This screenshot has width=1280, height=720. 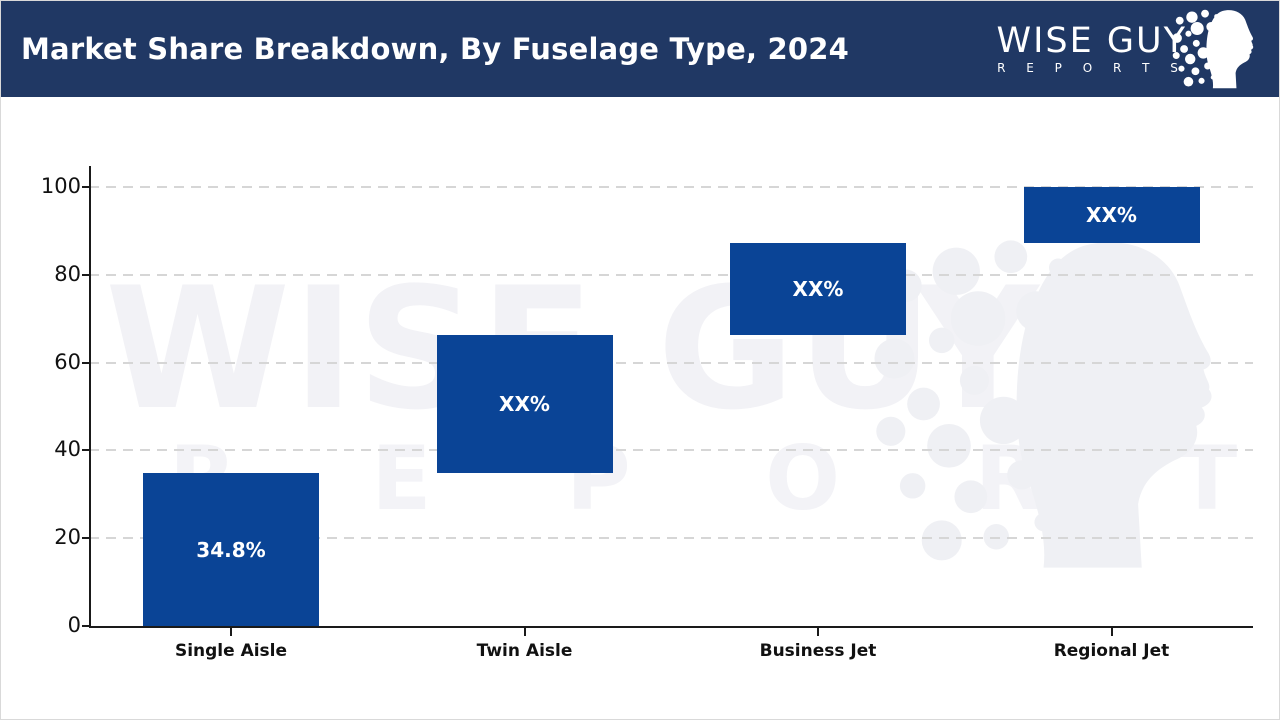 I want to click on bar-twin-aisle: XX%, so click(x=524, y=404).